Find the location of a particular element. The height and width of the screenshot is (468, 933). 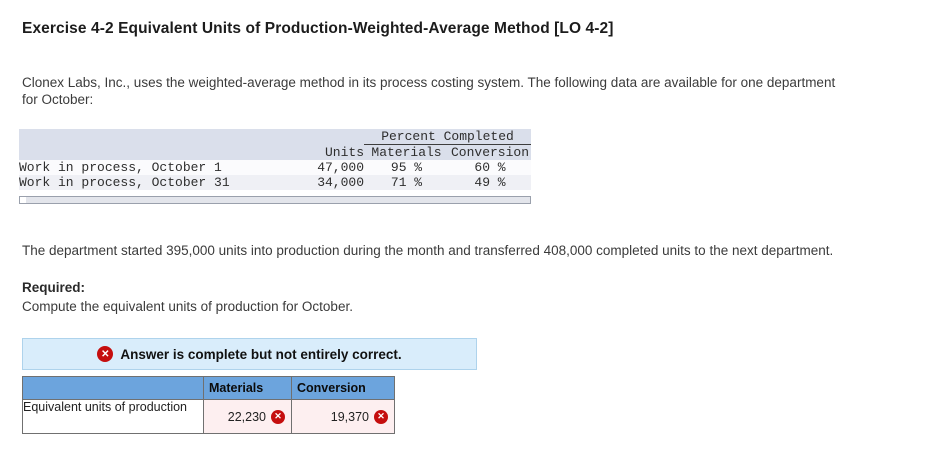

answer-header-materials: Materials is located at coordinates (247, 388).